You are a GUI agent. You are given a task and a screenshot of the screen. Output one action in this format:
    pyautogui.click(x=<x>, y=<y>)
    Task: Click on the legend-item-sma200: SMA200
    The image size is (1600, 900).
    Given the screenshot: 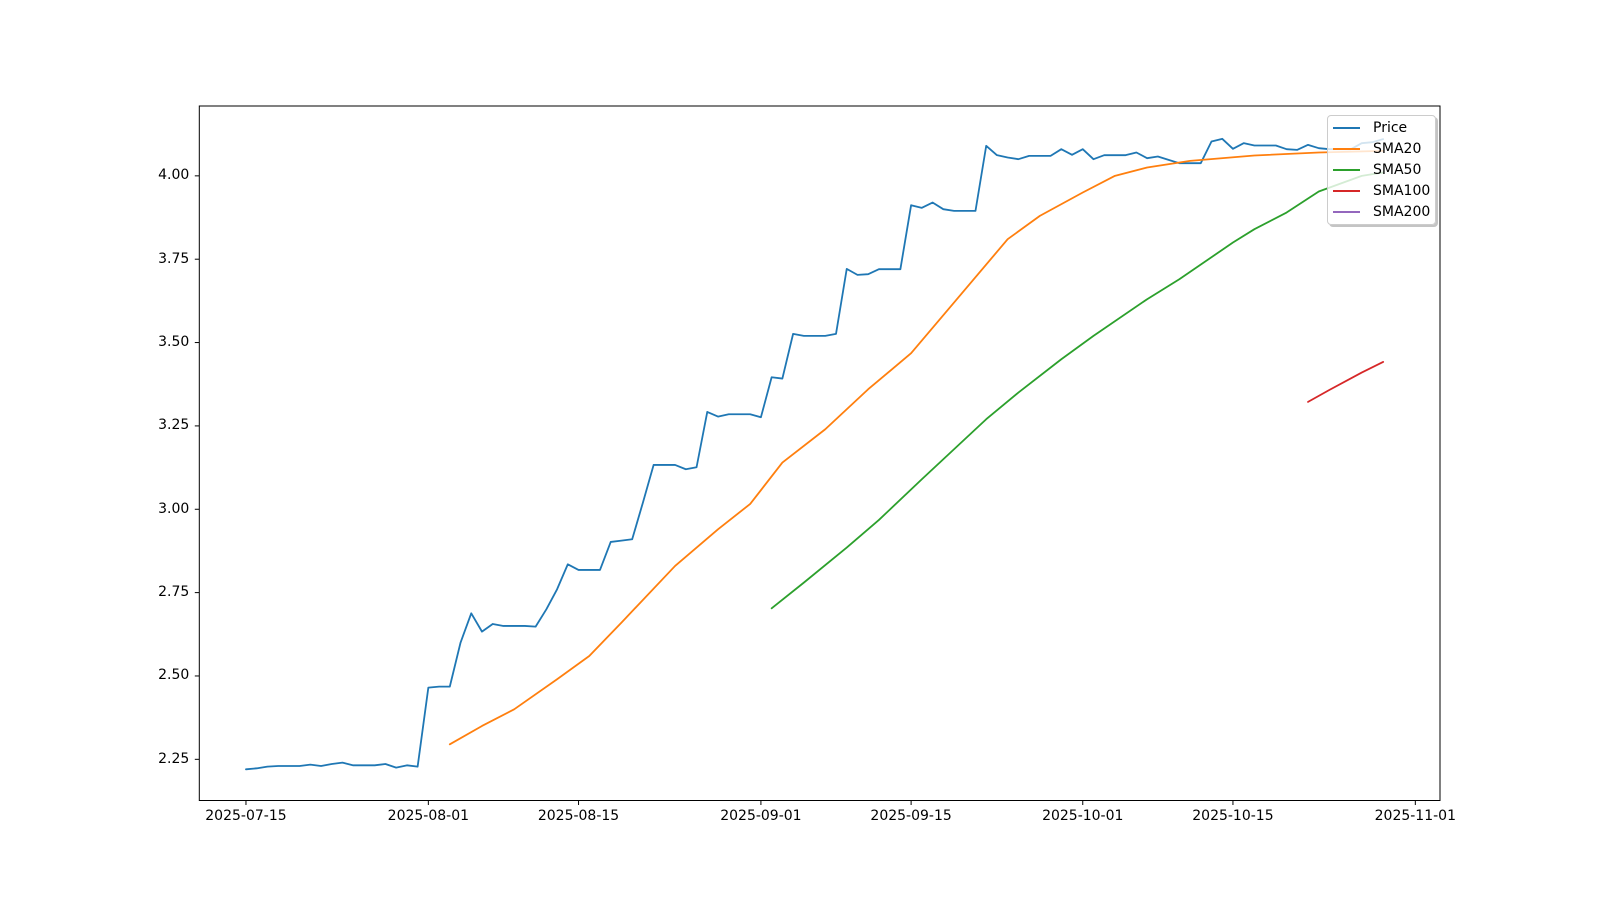 What is the action you would take?
    pyautogui.click(x=1381, y=211)
    